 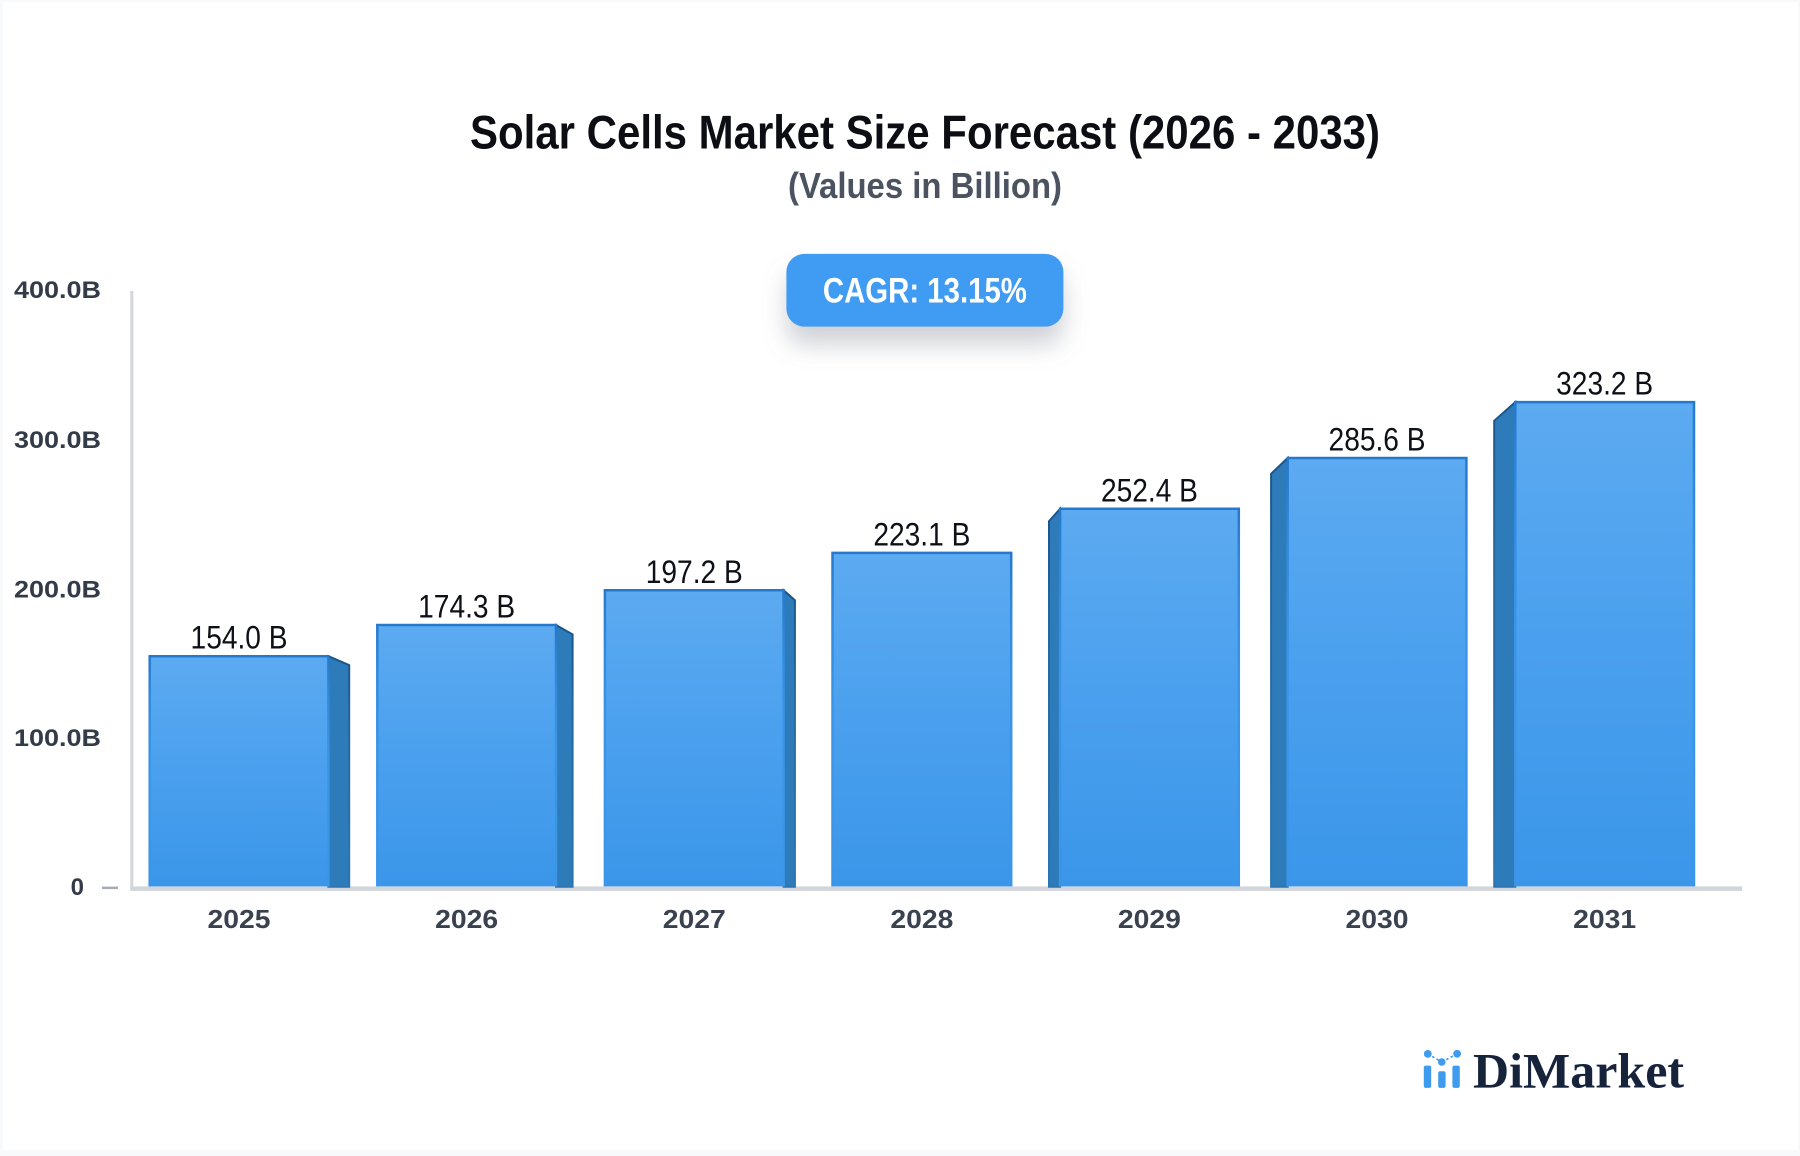 I want to click on svg-text: (Values in Billion), so click(x=925, y=185).